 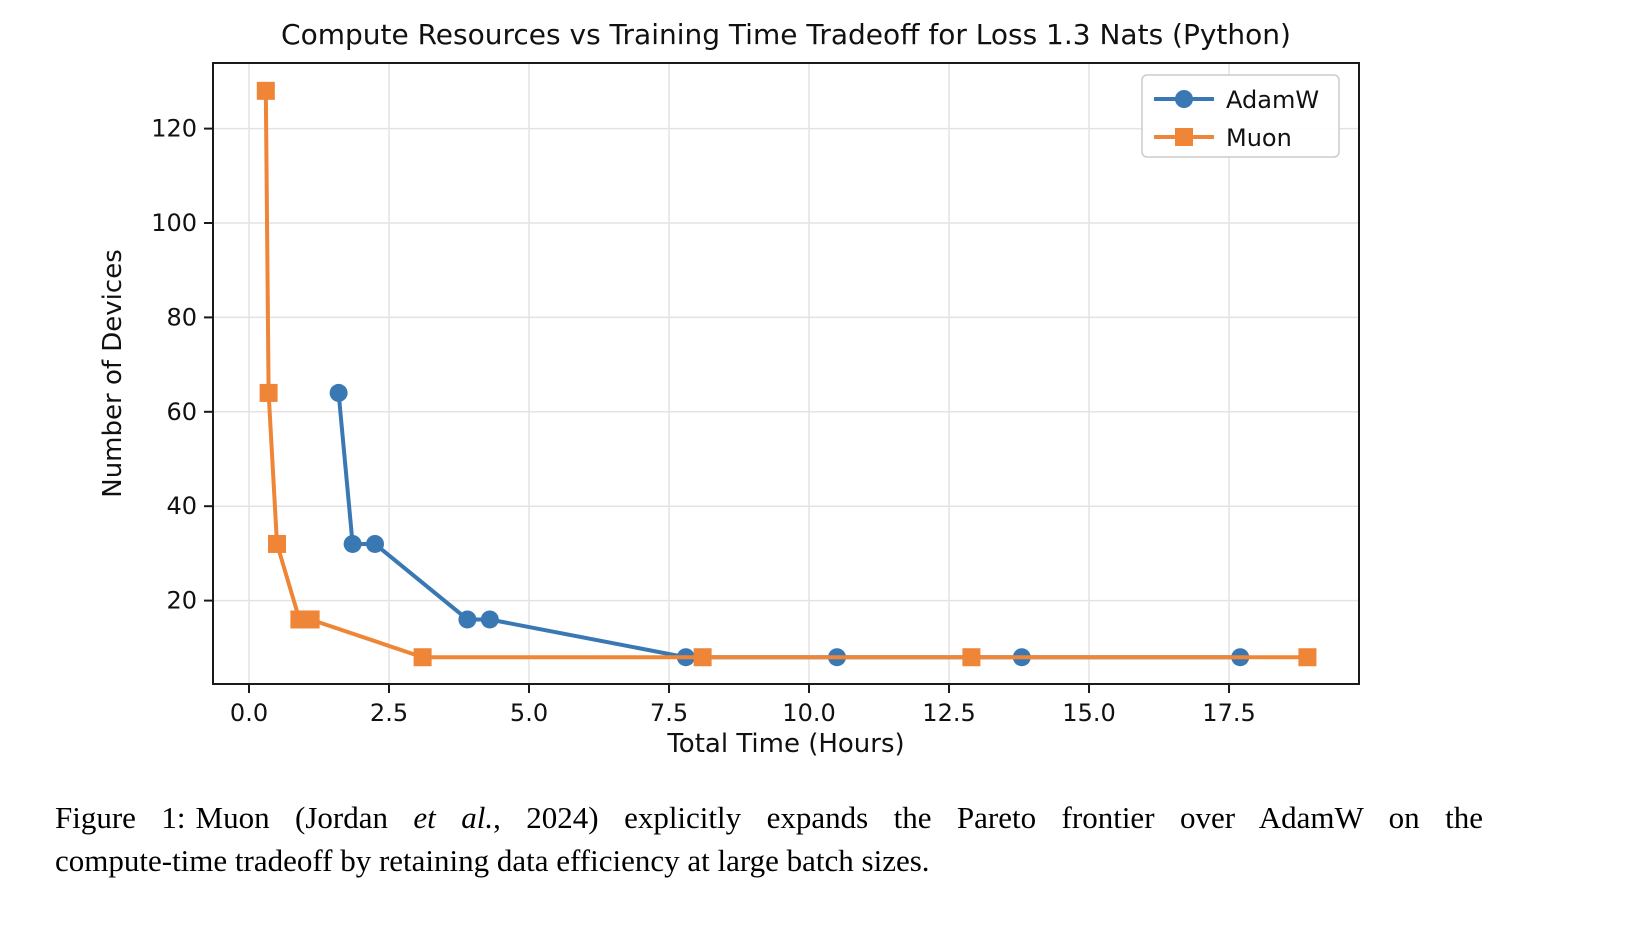 I want to click on legend-adamw-label: AdamW, so click(x=1272, y=100).